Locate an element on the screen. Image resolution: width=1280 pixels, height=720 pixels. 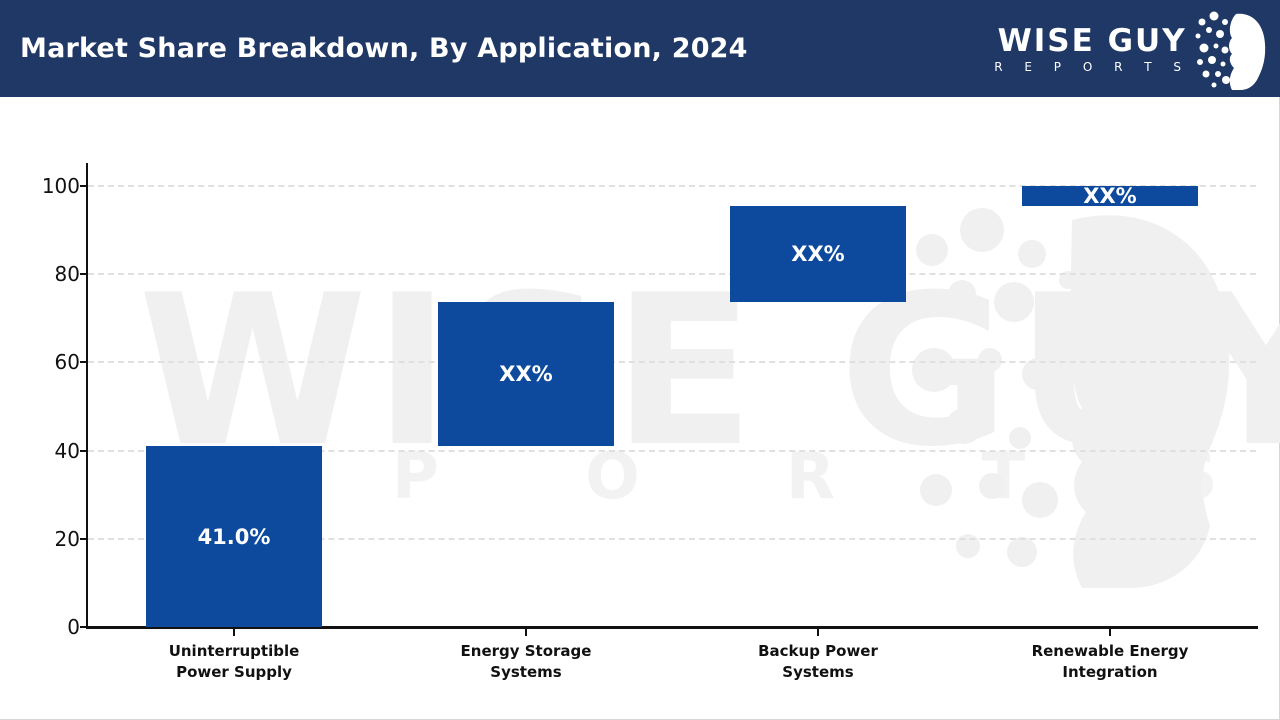
brand-logo: WISE GUY R E P O R T S is located at coordinates (1130, 49).